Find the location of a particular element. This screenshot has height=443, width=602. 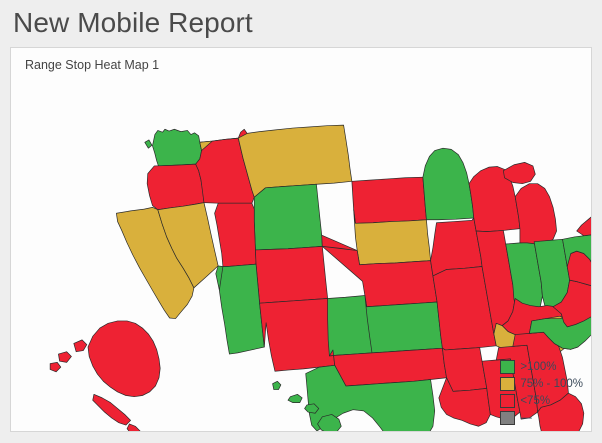

legend-item: <75% is located at coordinates (541, 400).